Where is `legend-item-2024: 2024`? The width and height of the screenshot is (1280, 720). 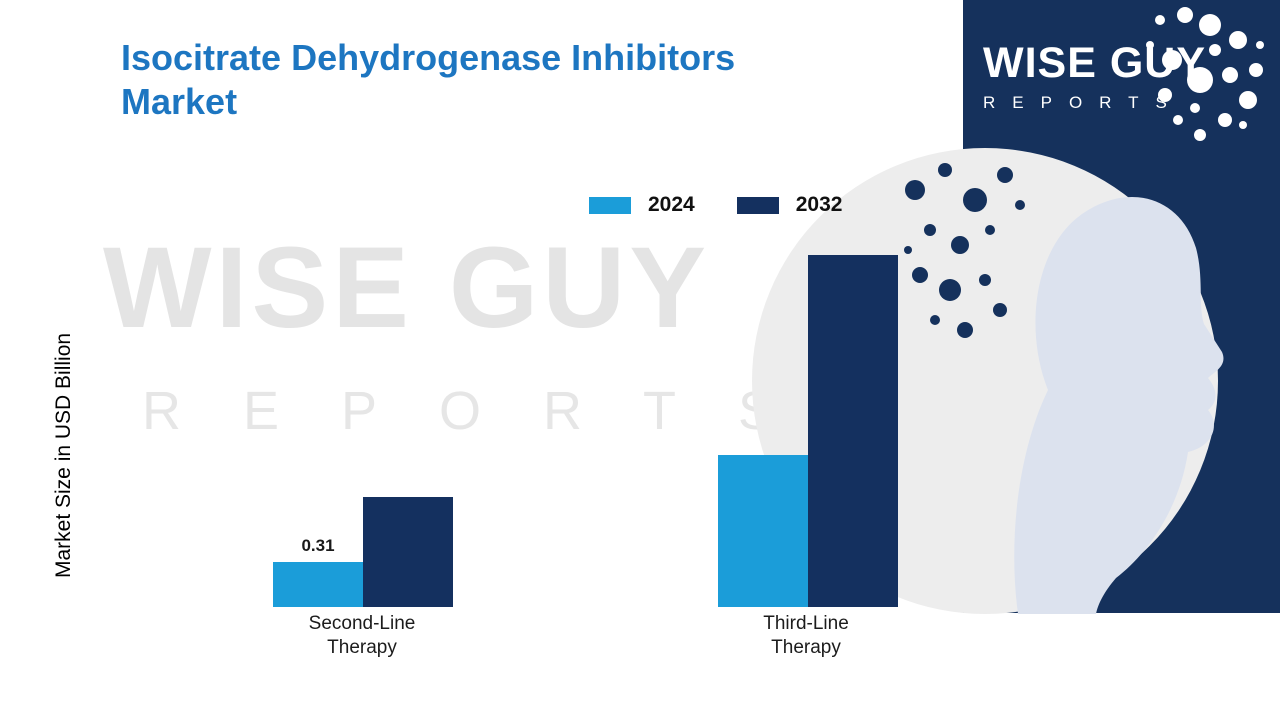
legend-item-2024: 2024 is located at coordinates (642, 205).